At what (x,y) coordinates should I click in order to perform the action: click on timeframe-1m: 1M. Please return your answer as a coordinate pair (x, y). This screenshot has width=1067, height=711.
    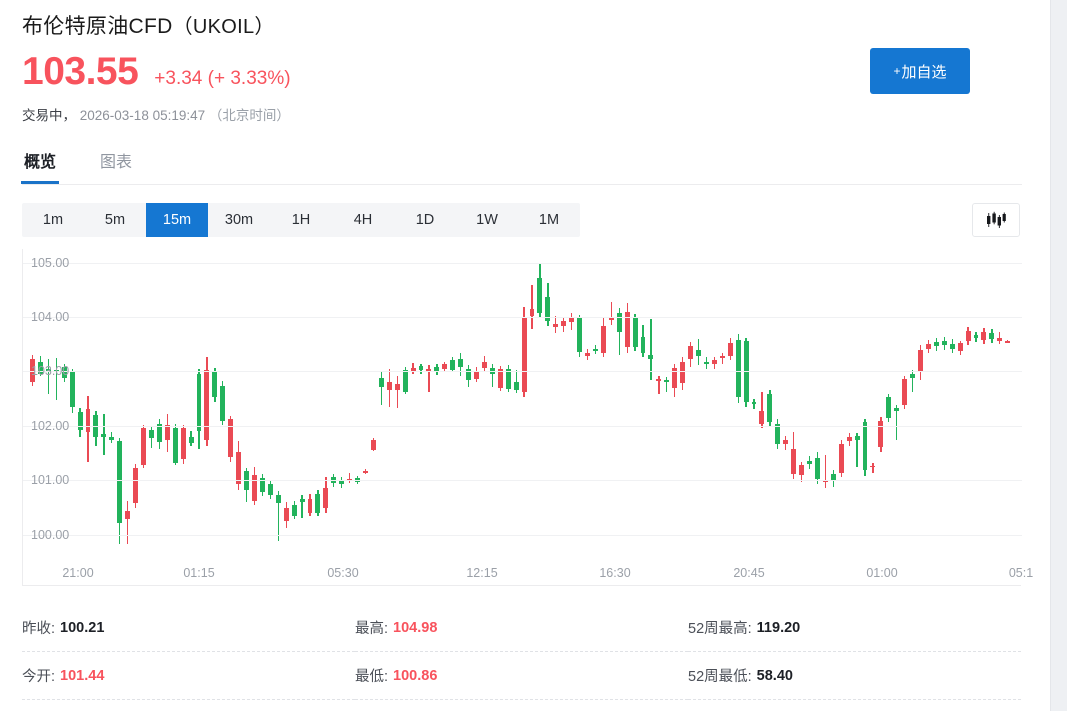
    Looking at the image, I should click on (549, 220).